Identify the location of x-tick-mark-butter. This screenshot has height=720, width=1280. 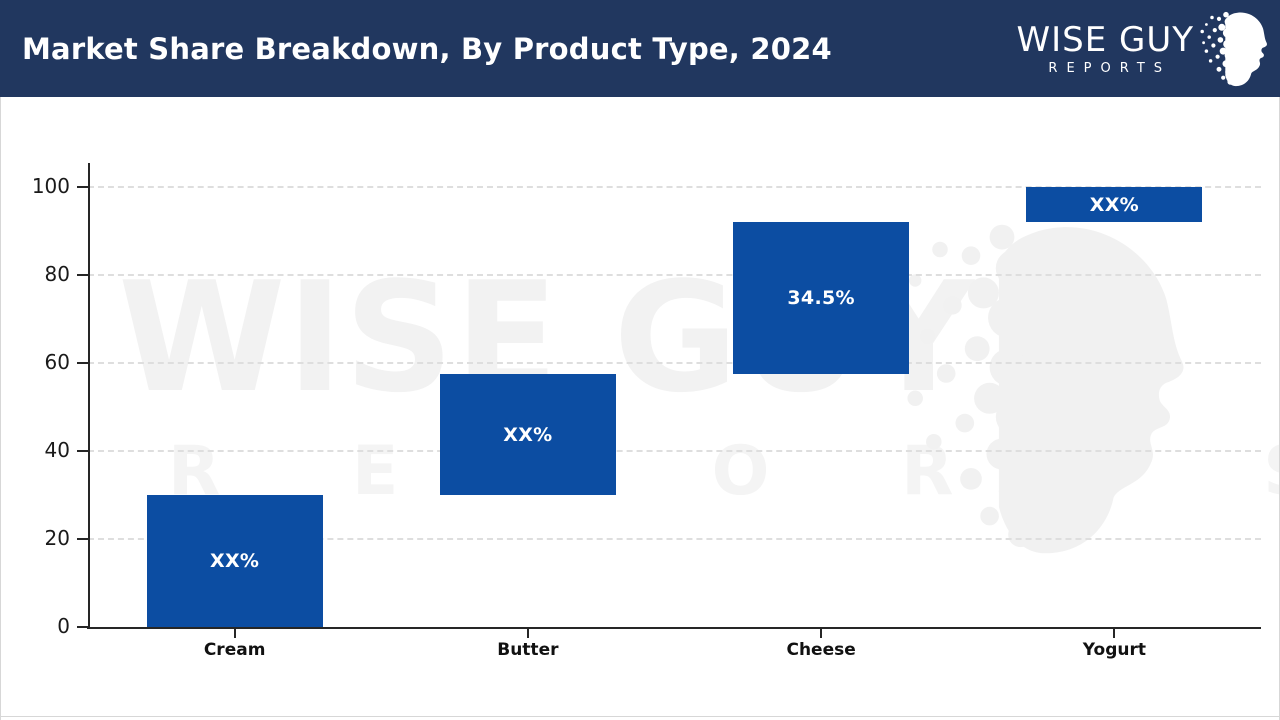
(527, 633).